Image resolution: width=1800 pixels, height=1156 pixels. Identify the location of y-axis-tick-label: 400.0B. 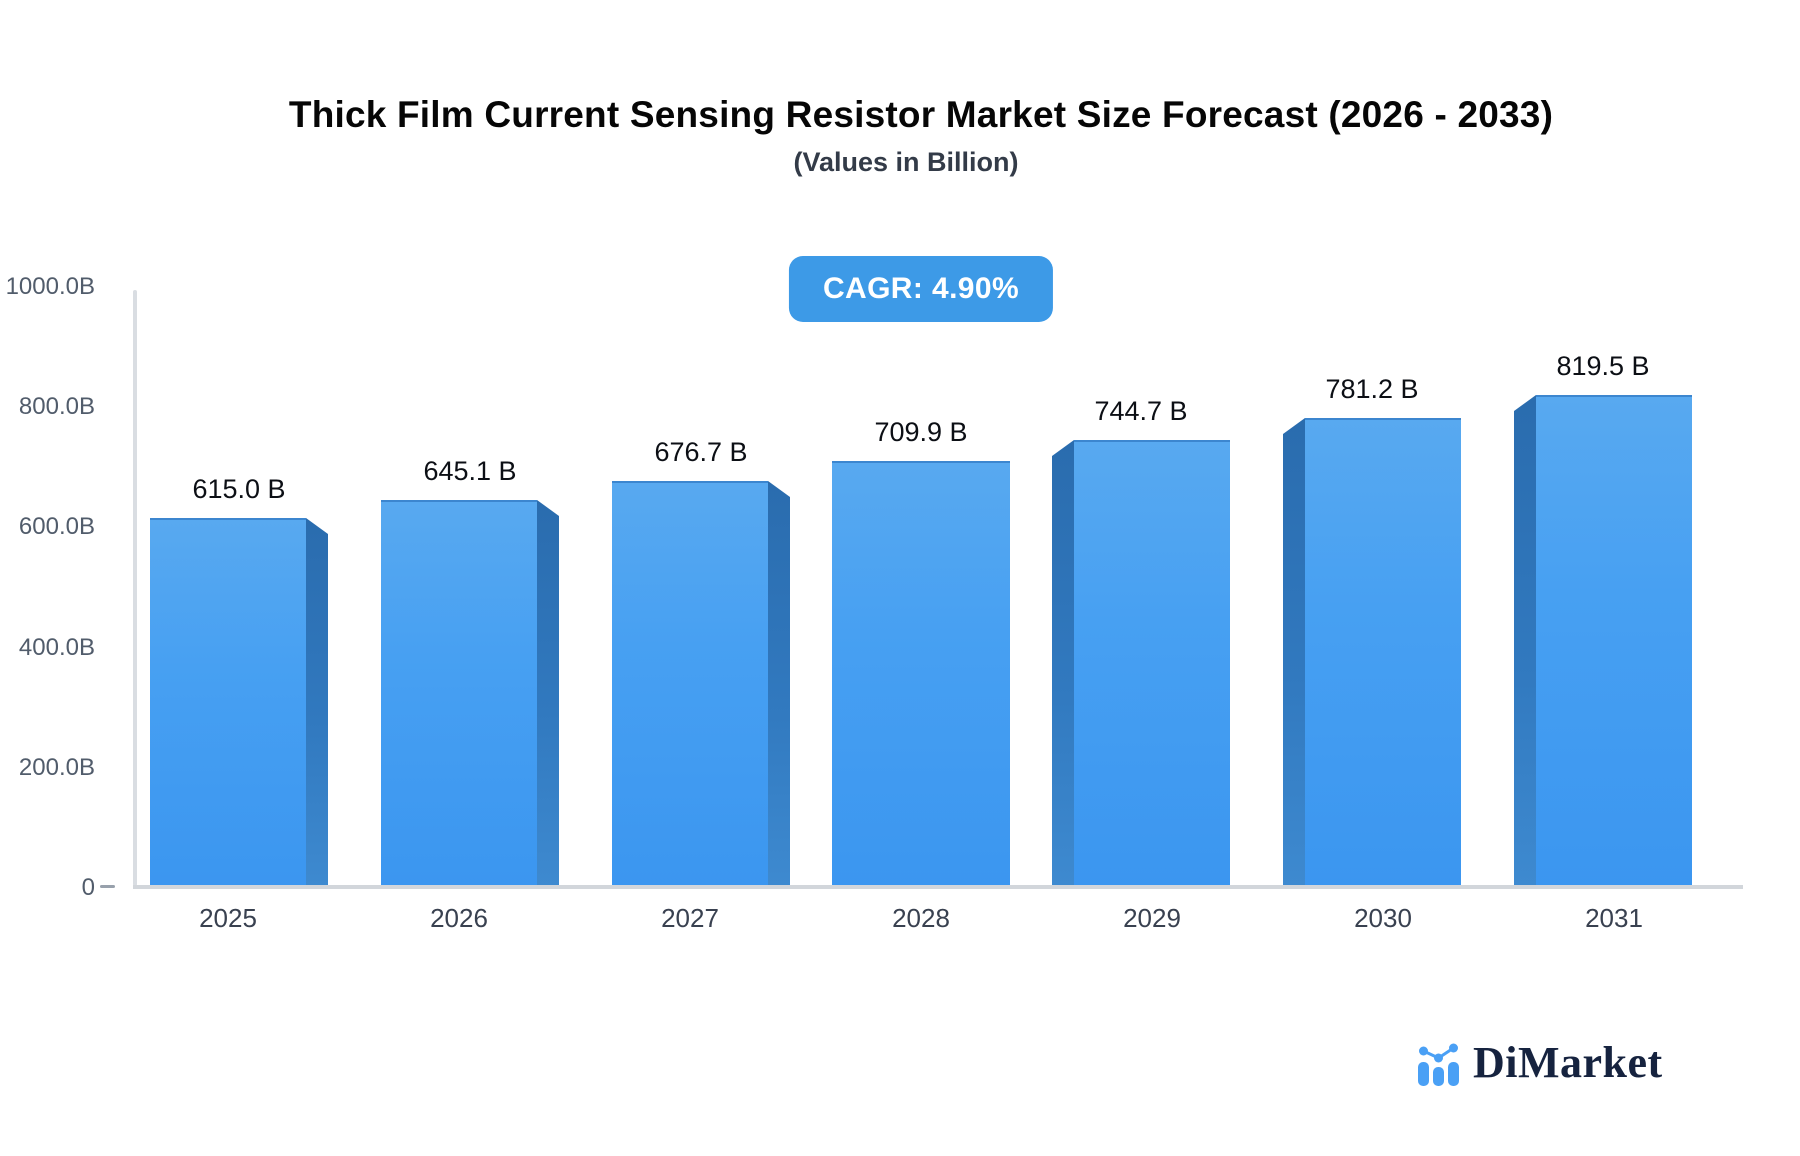
(56, 647).